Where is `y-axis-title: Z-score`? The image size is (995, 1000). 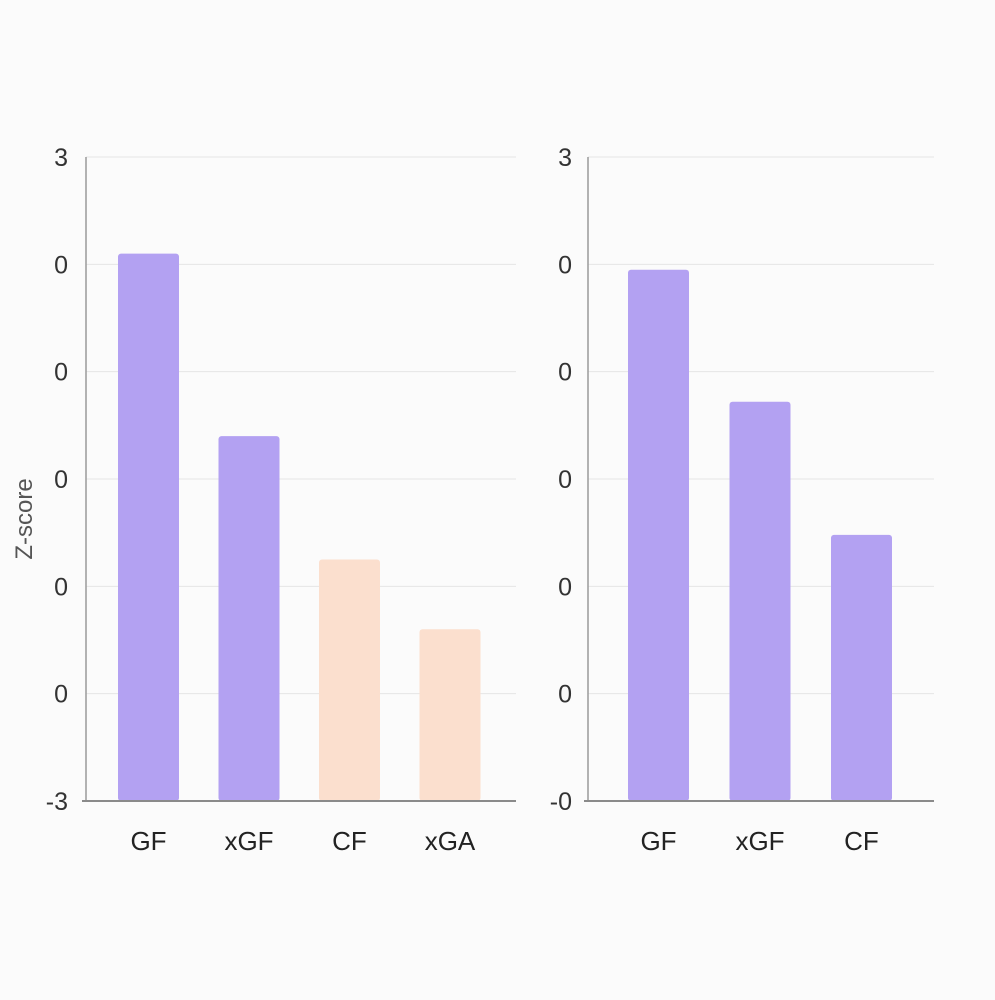
y-axis-title: Z-score is located at coordinates (24, 518).